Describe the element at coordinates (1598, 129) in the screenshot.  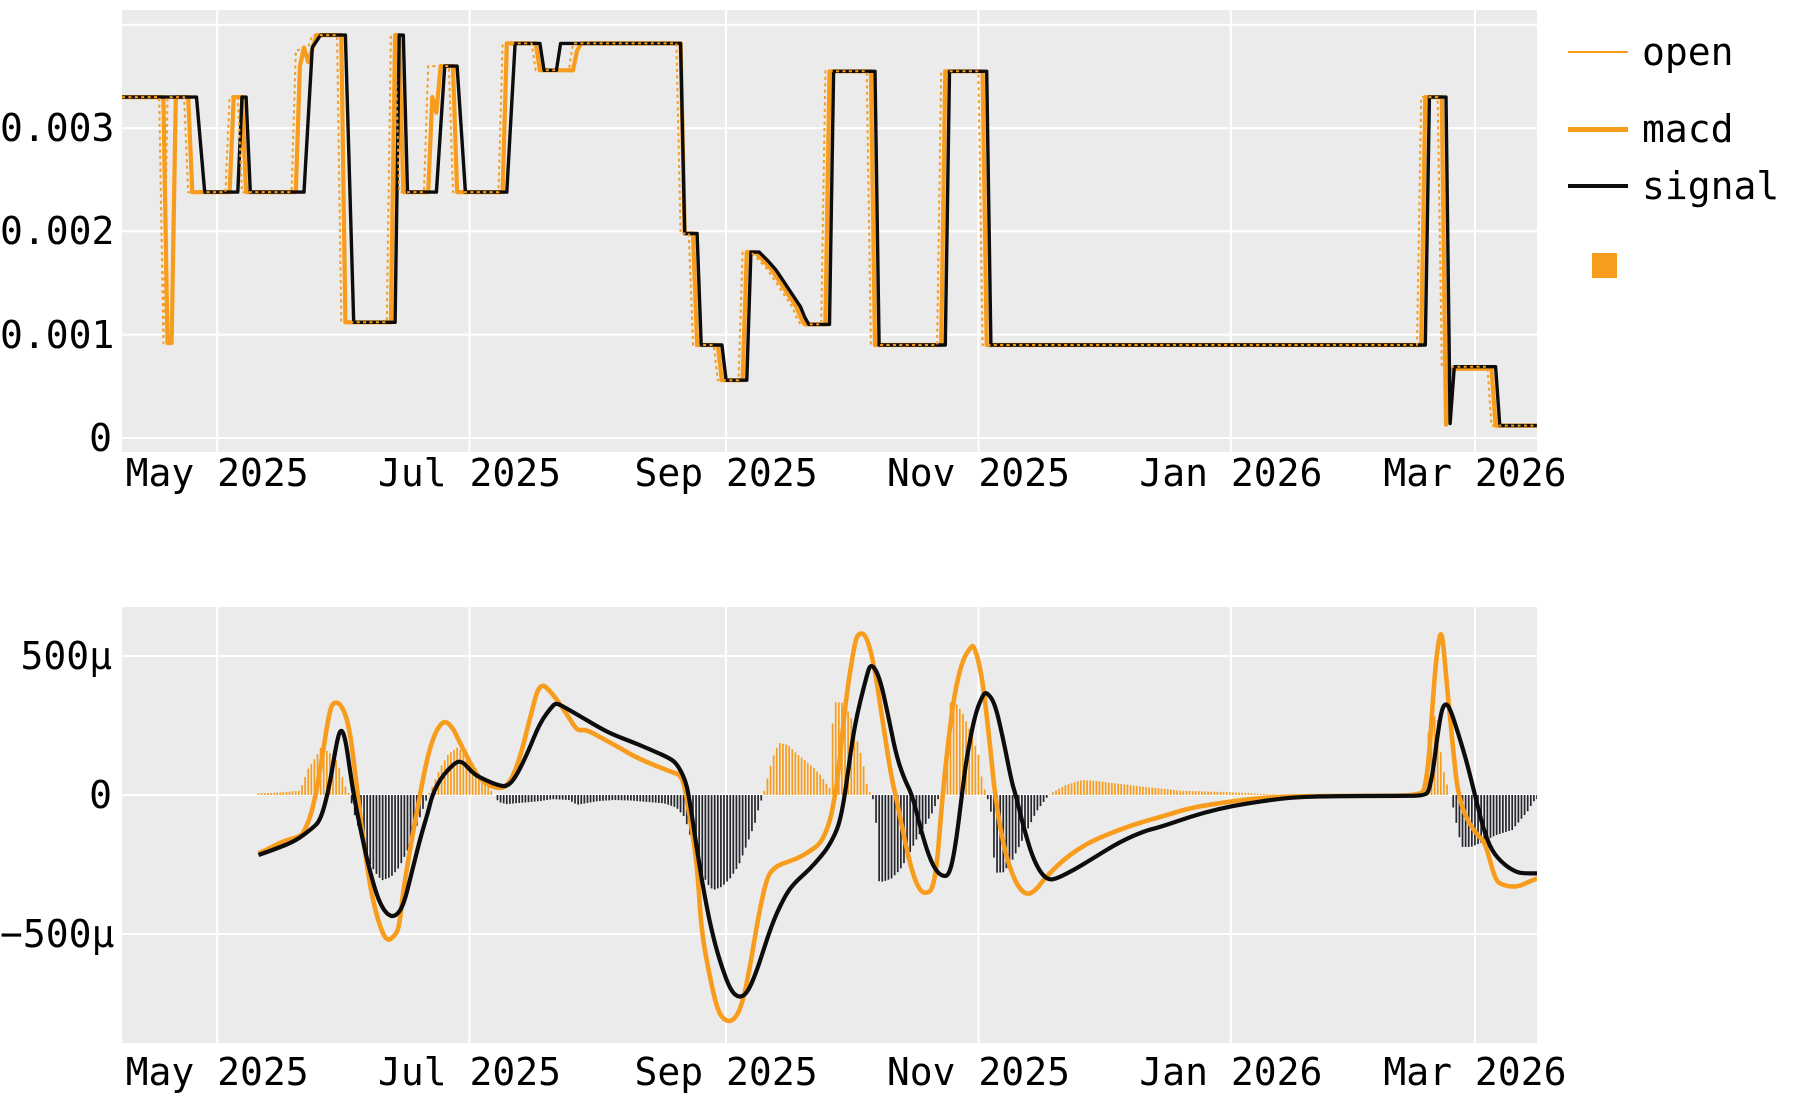
I see `macd-line-swatch-icon` at that location.